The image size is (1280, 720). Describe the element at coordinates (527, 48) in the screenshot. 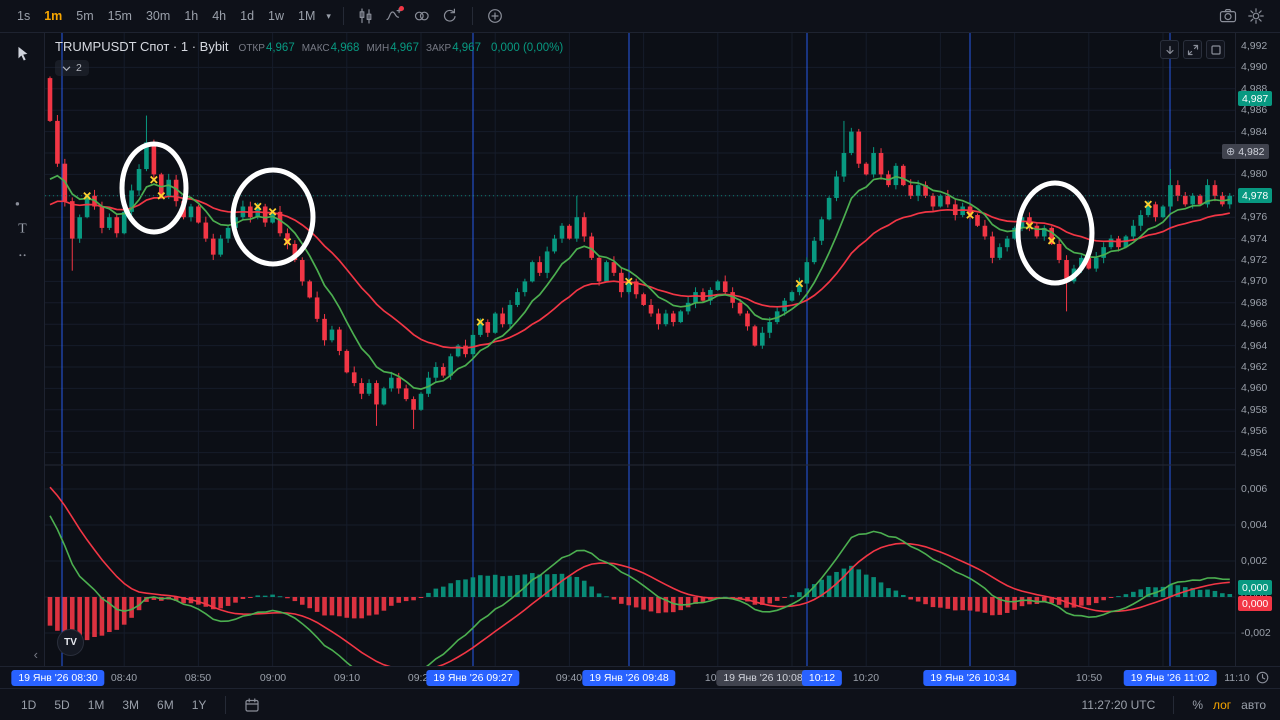

I see `change-value: 0,000 (0,00%)` at that location.